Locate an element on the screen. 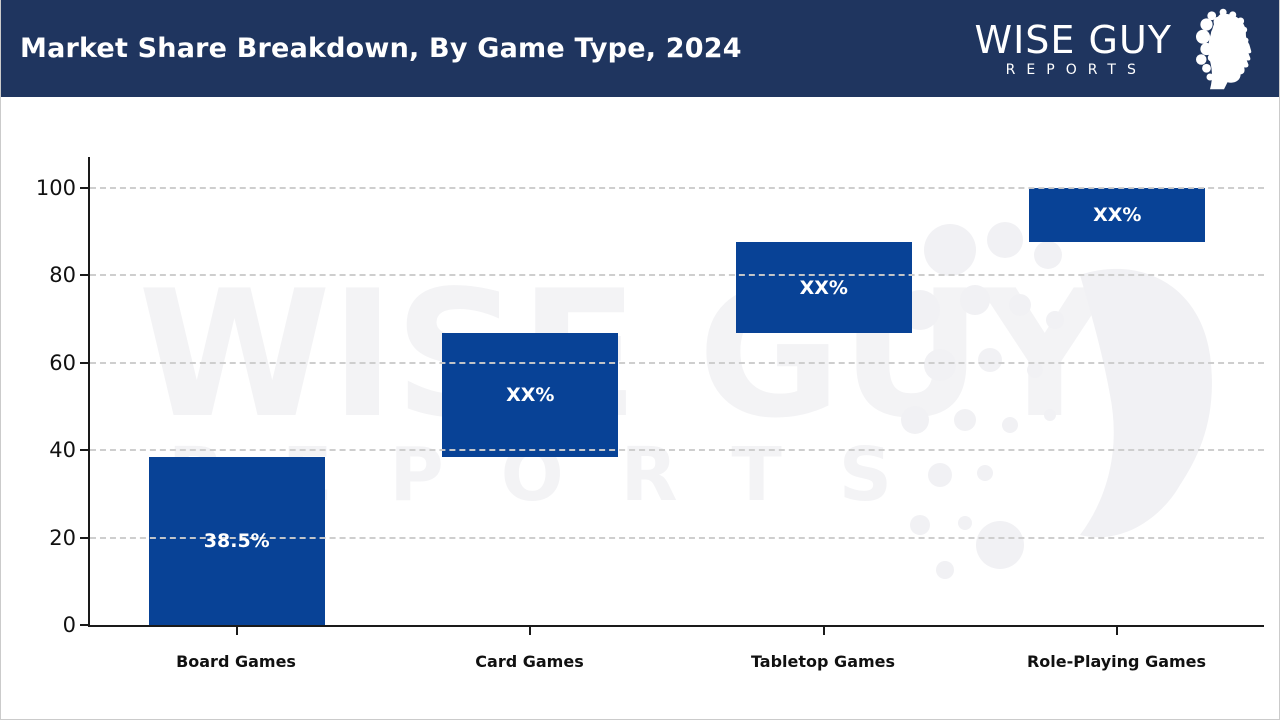  x-axis-category-label: Card Games is located at coordinates (529, 661).